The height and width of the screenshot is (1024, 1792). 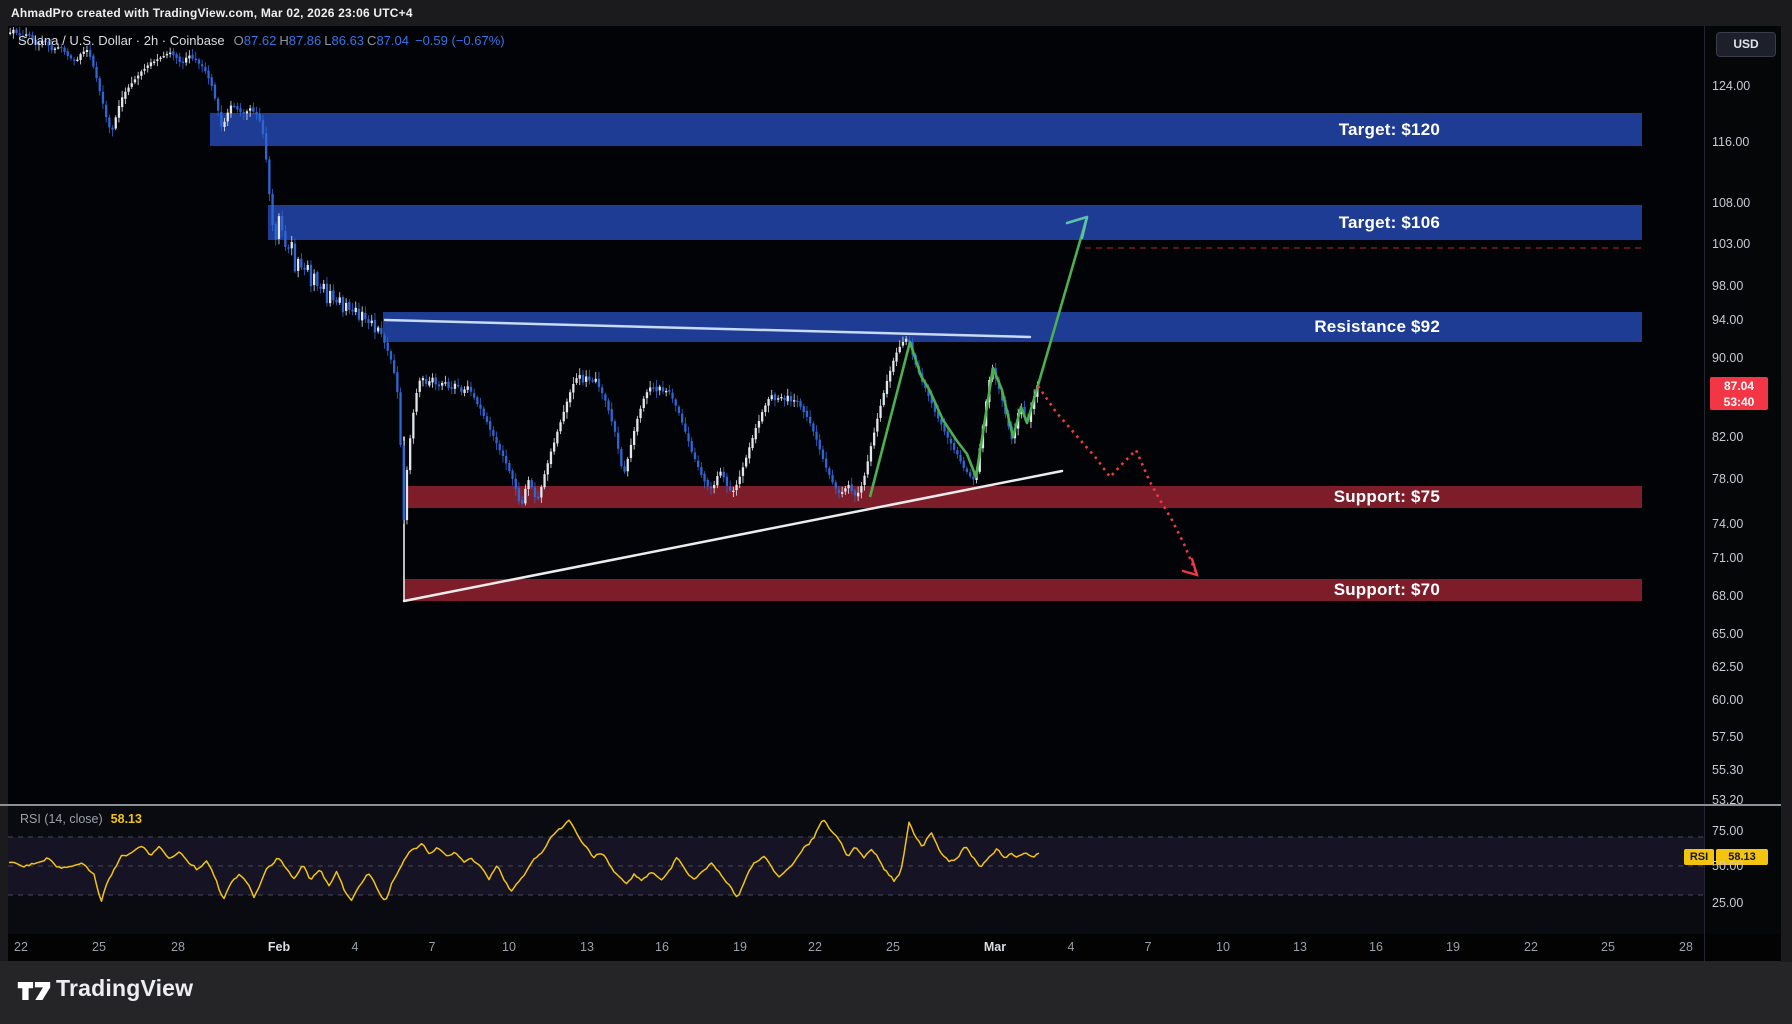 I want to click on left-frame, so click(x=4, y=494).